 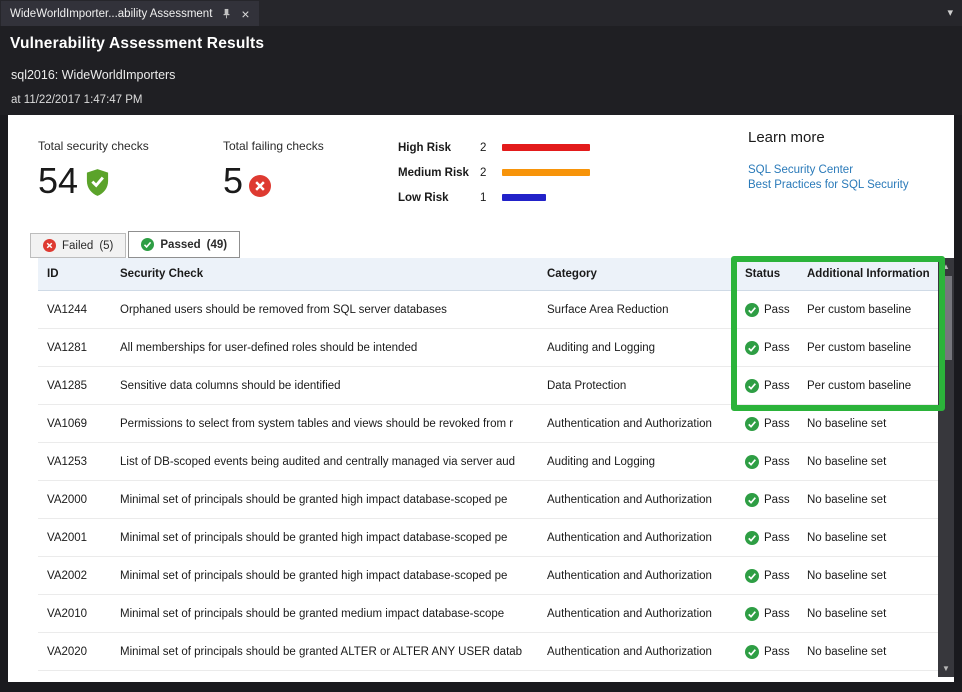 I want to click on risk-row-low: Low Risk 1, so click(x=494, y=197).